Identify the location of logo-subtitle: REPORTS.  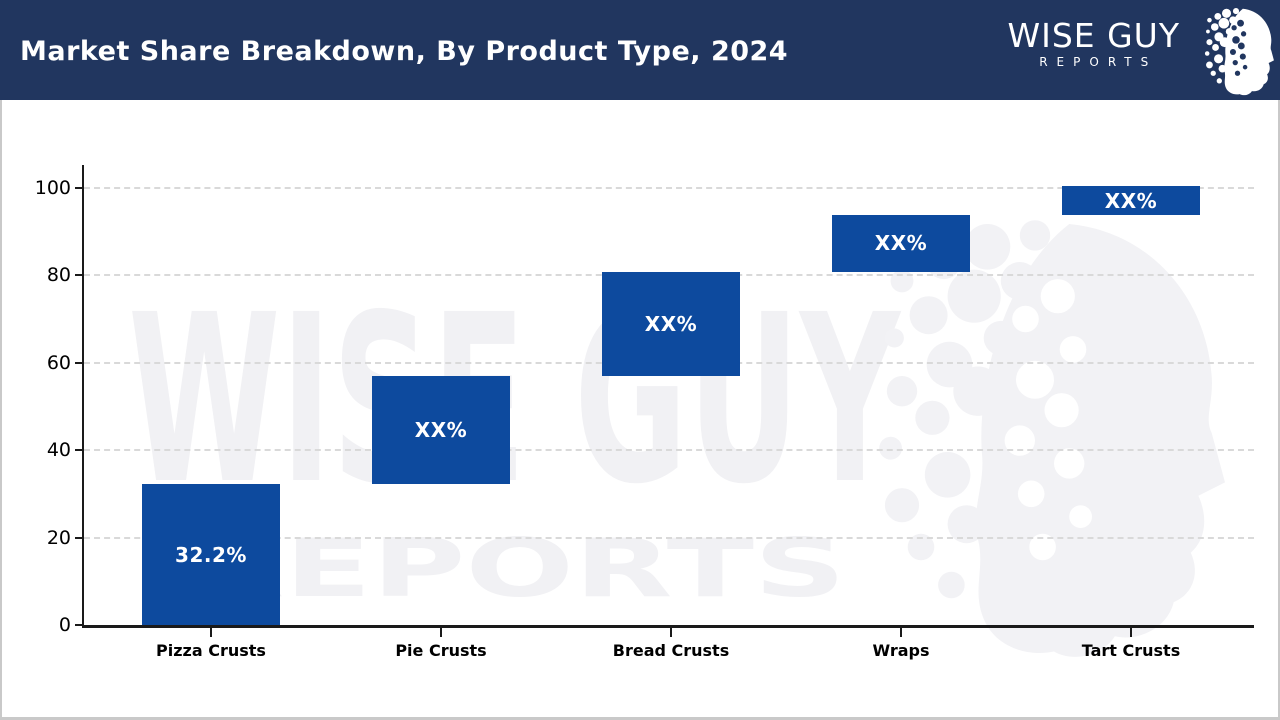
(1098, 62).